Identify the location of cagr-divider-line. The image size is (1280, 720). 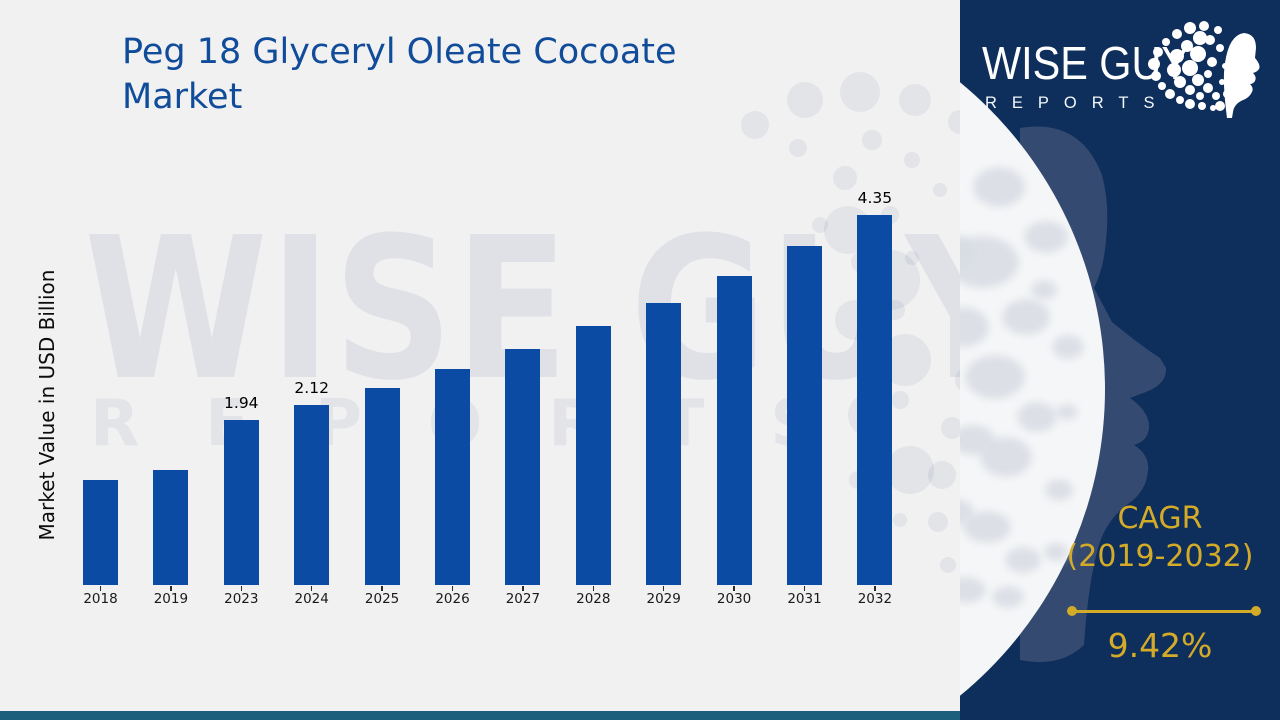
(1164, 611).